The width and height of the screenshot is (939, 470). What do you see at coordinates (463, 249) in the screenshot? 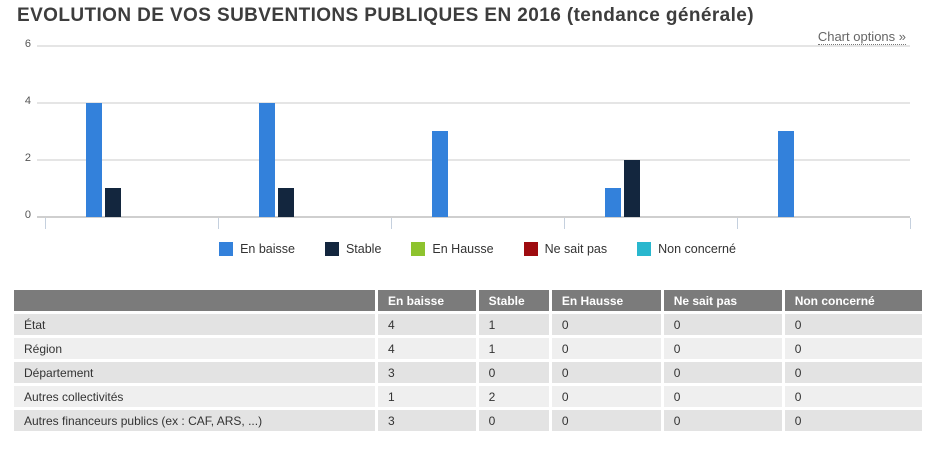
I see `legend-label: En Hausse` at bounding box center [463, 249].